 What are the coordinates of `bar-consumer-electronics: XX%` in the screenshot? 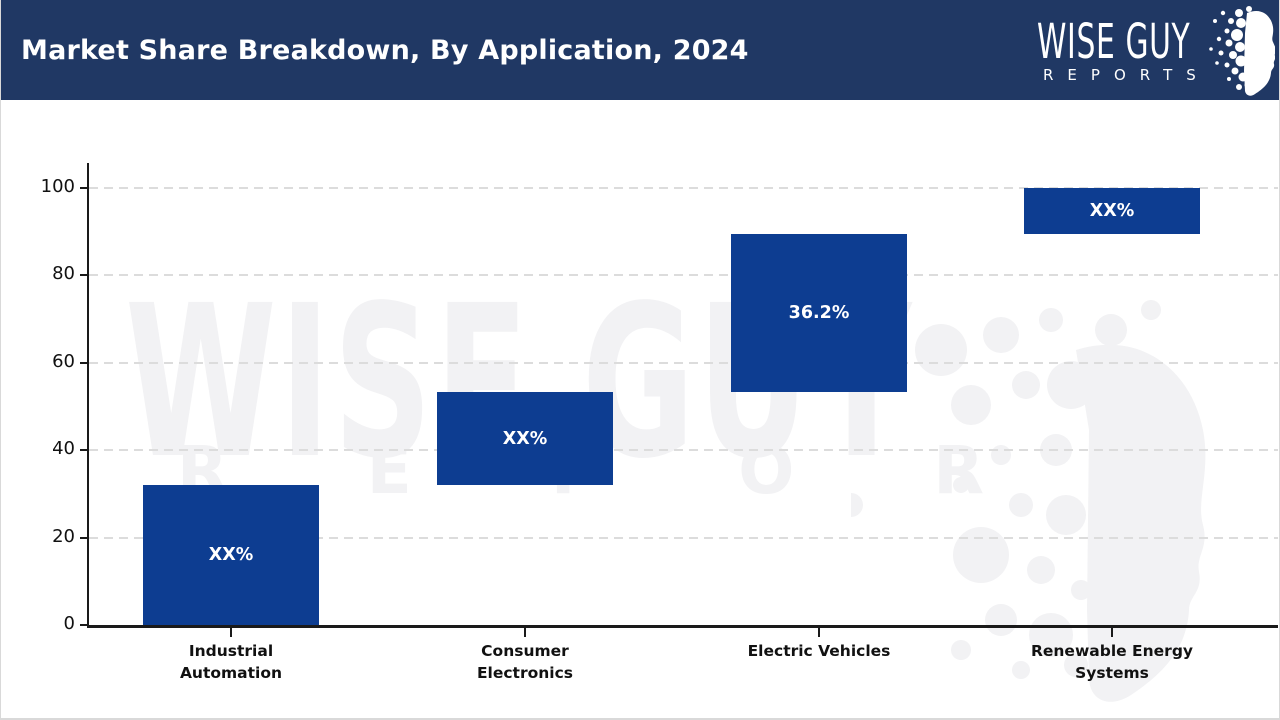 It's located at (525, 438).